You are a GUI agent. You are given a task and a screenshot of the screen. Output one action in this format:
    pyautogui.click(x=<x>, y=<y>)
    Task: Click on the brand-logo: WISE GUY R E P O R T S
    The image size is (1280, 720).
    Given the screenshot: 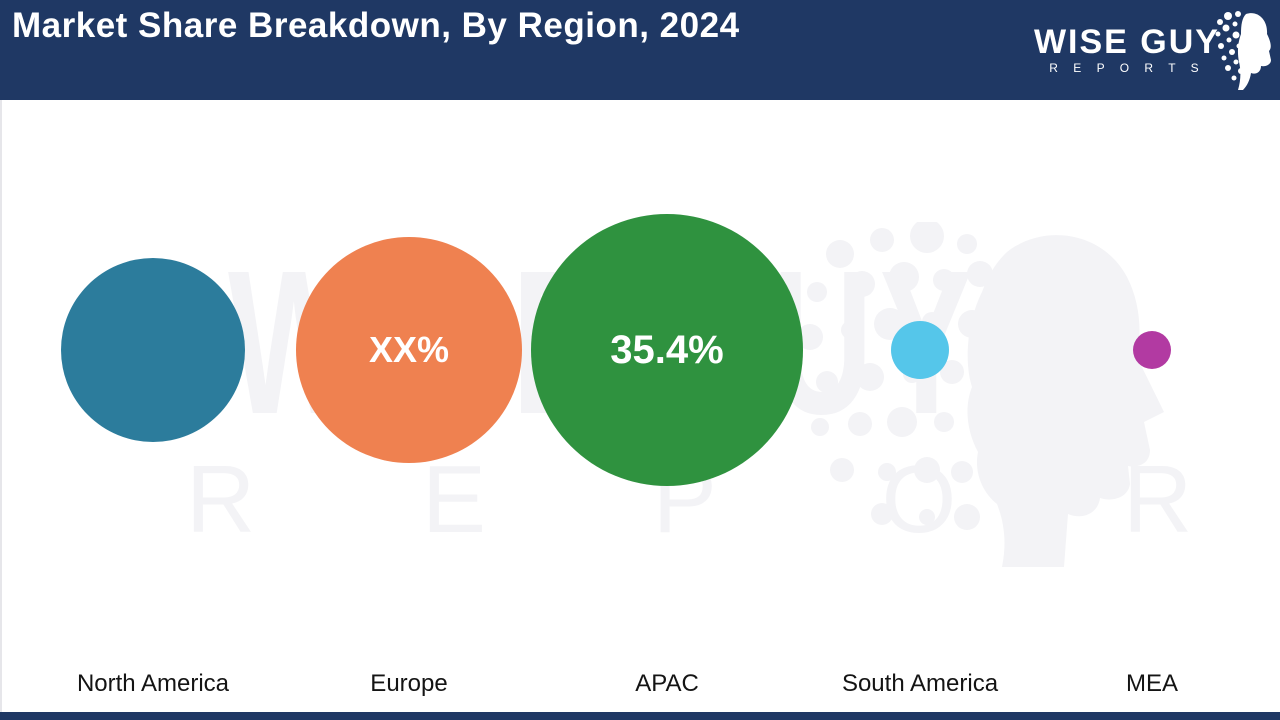 What is the action you would take?
    pyautogui.click(x=1153, y=50)
    